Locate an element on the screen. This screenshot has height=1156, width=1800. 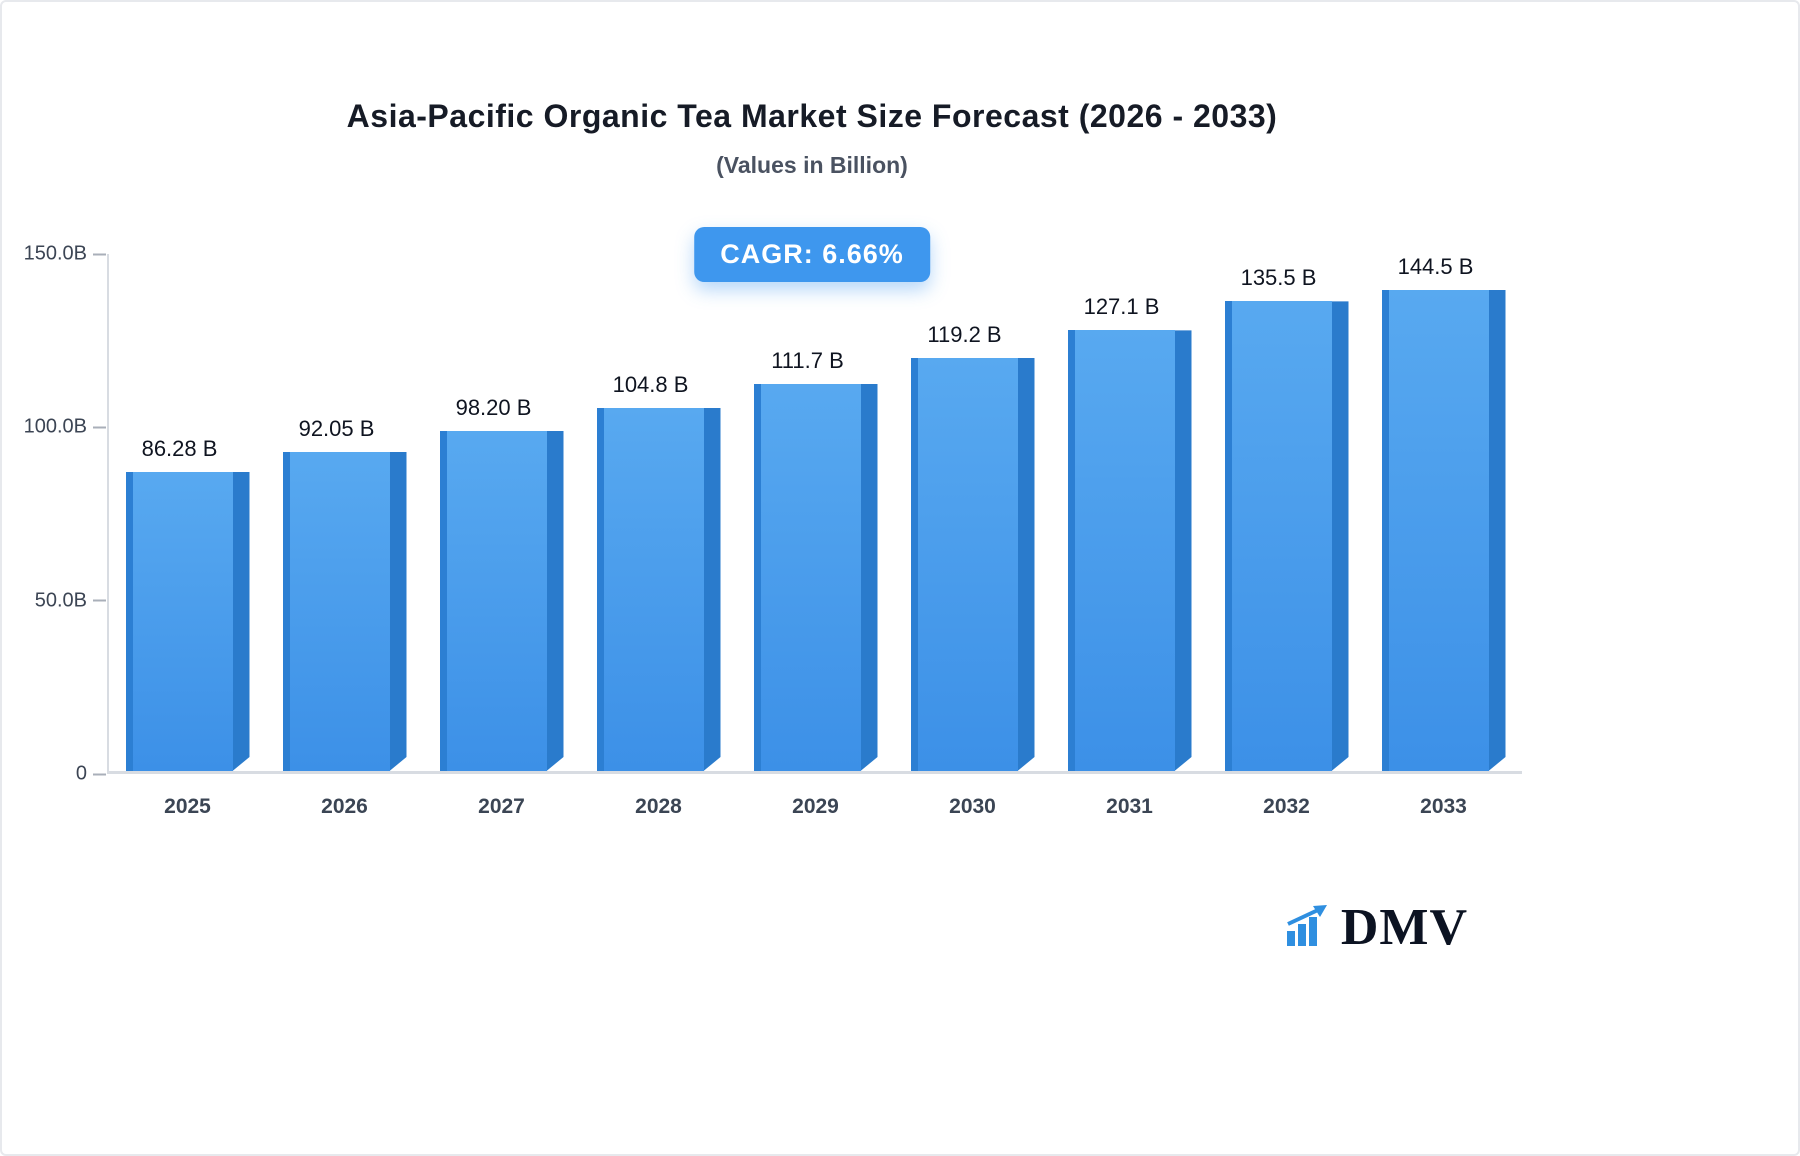
y-tick: 50.0B is located at coordinates (72, 600).